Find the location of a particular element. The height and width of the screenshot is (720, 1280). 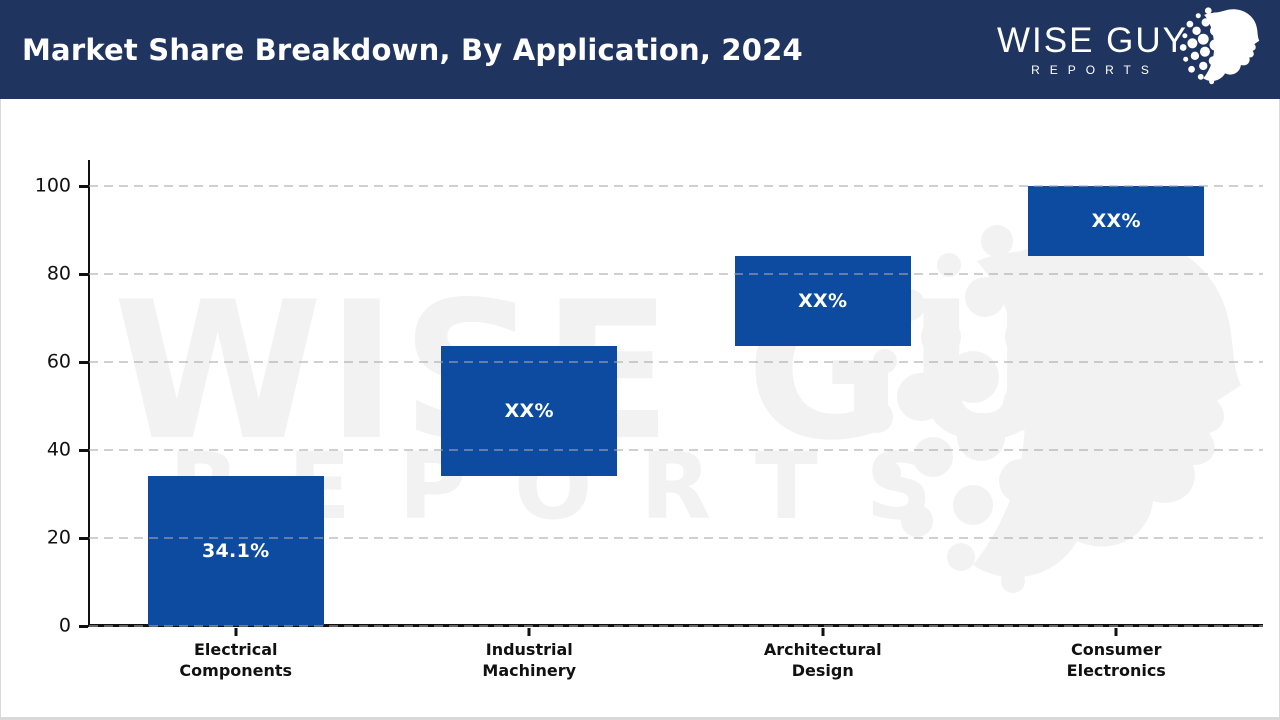

y-axis-label-60: 60 is located at coordinates (58, 361).